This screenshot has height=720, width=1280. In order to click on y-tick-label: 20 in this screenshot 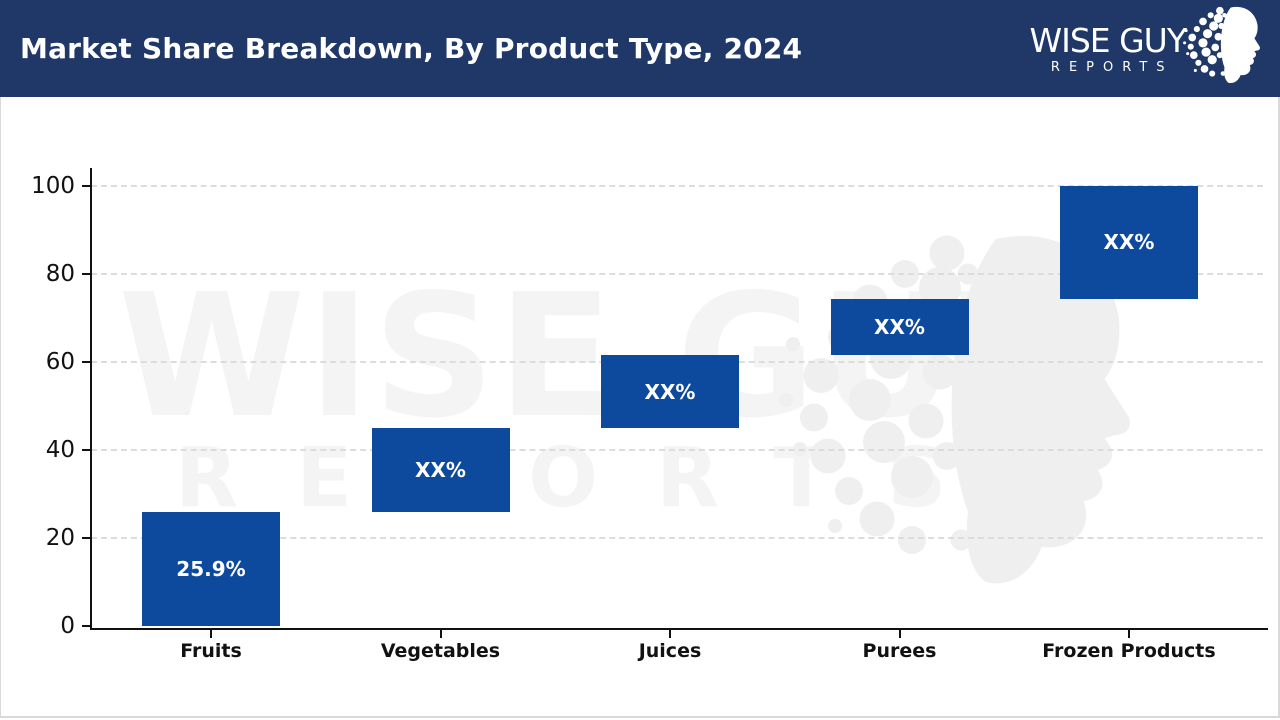, I will do `click(60, 538)`.